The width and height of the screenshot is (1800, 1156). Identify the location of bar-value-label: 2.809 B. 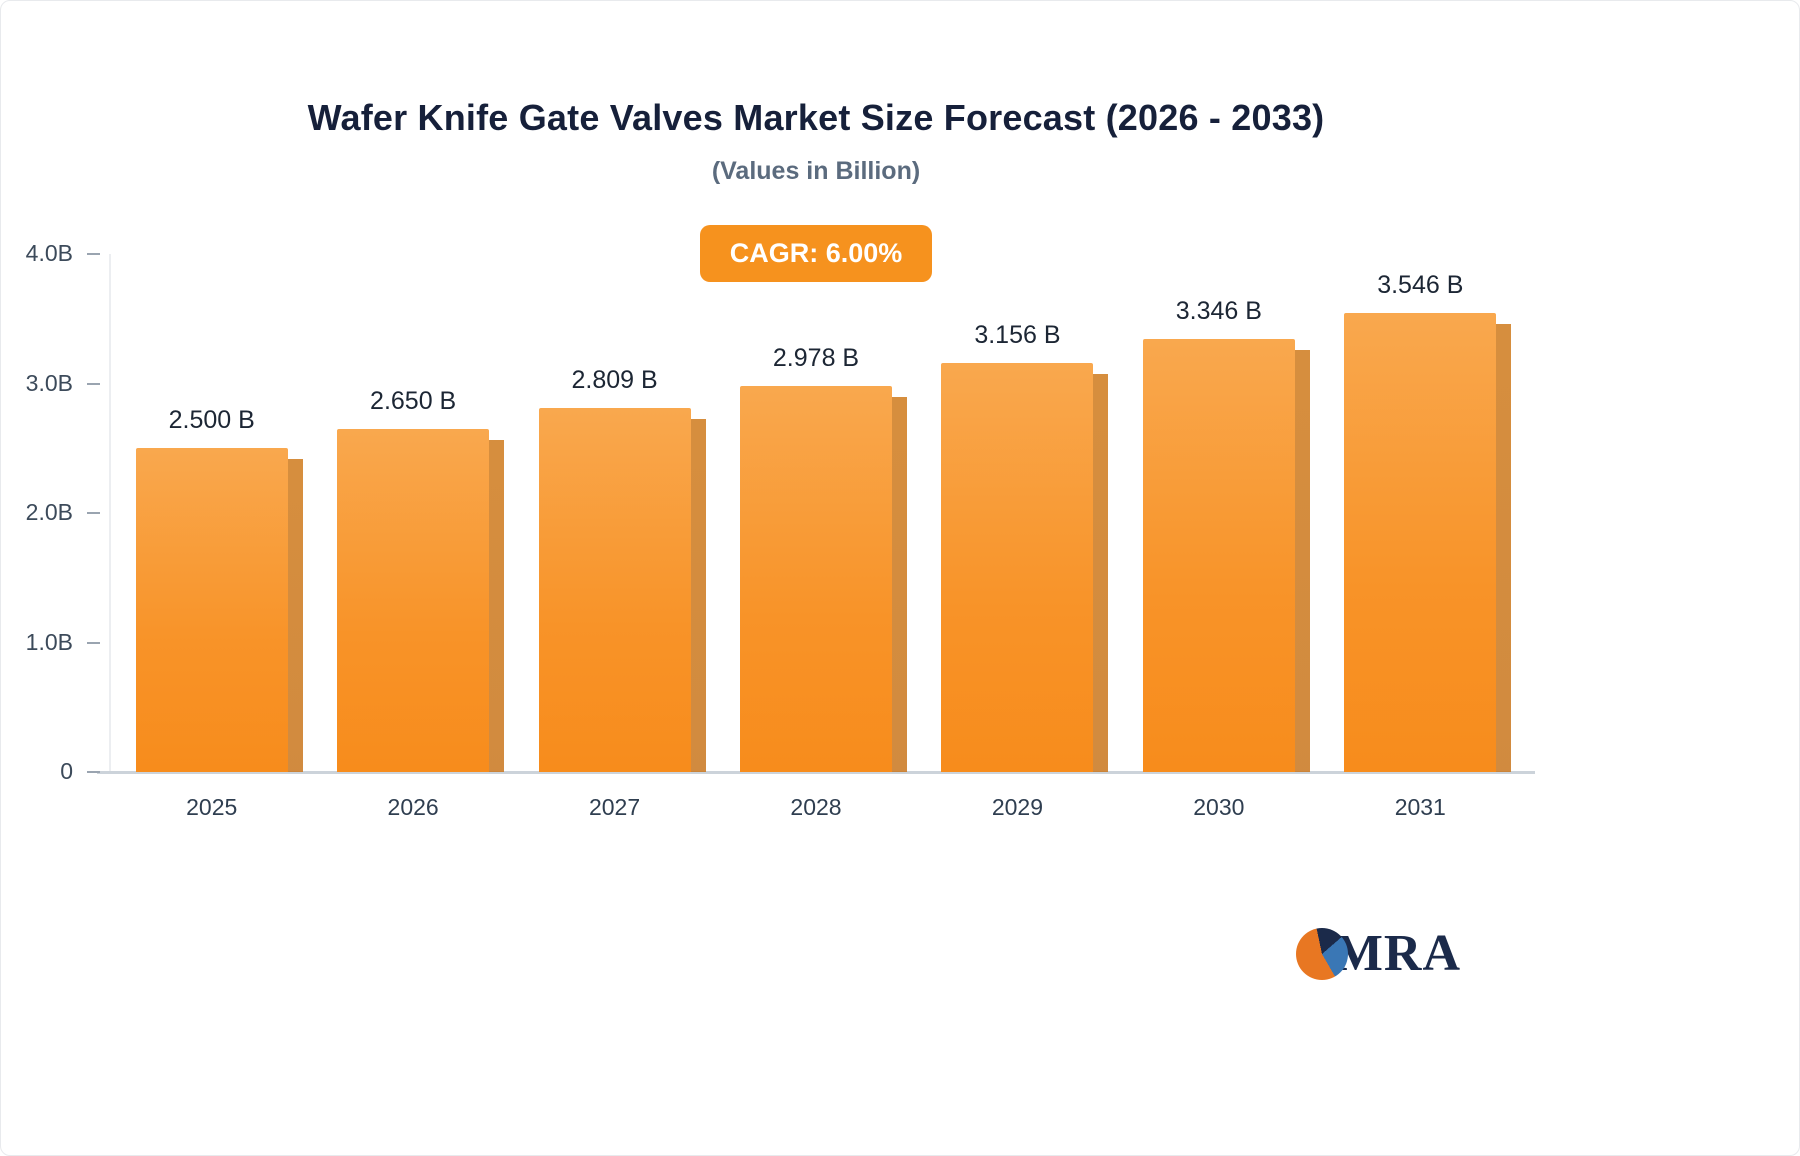
(614, 380).